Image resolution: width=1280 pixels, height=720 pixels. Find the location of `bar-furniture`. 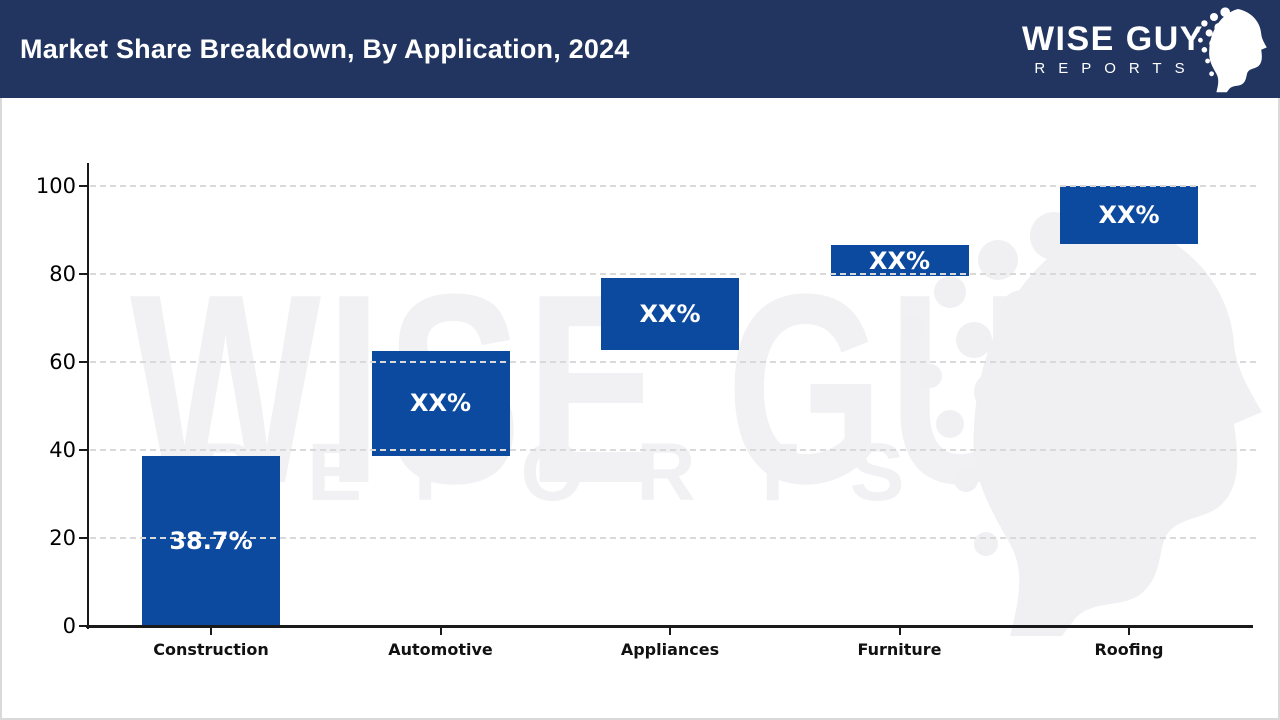

bar-furniture is located at coordinates (899, 260).